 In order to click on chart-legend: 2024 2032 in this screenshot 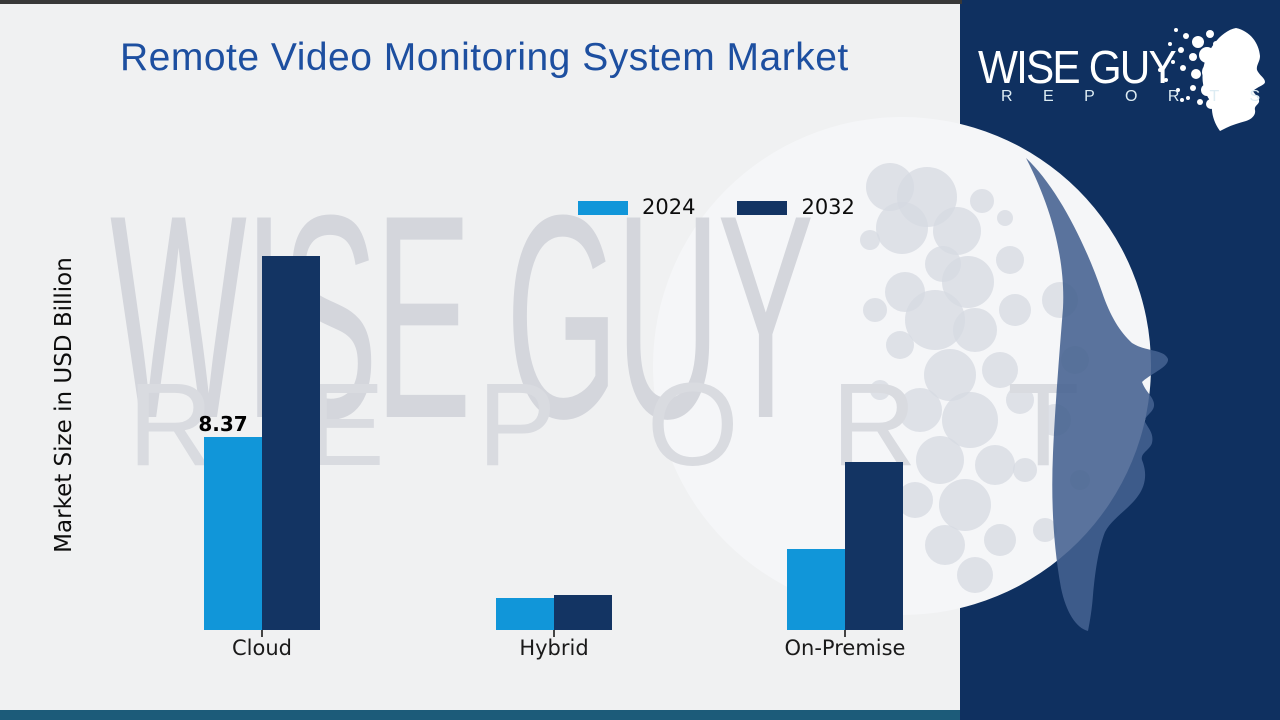, I will do `click(716, 207)`.